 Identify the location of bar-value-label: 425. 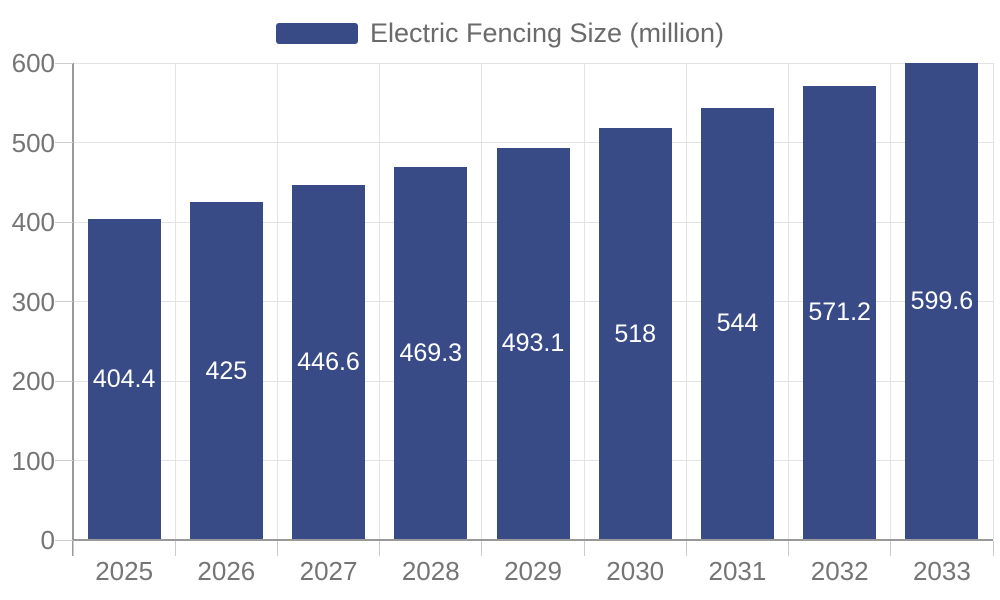
(226, 370).